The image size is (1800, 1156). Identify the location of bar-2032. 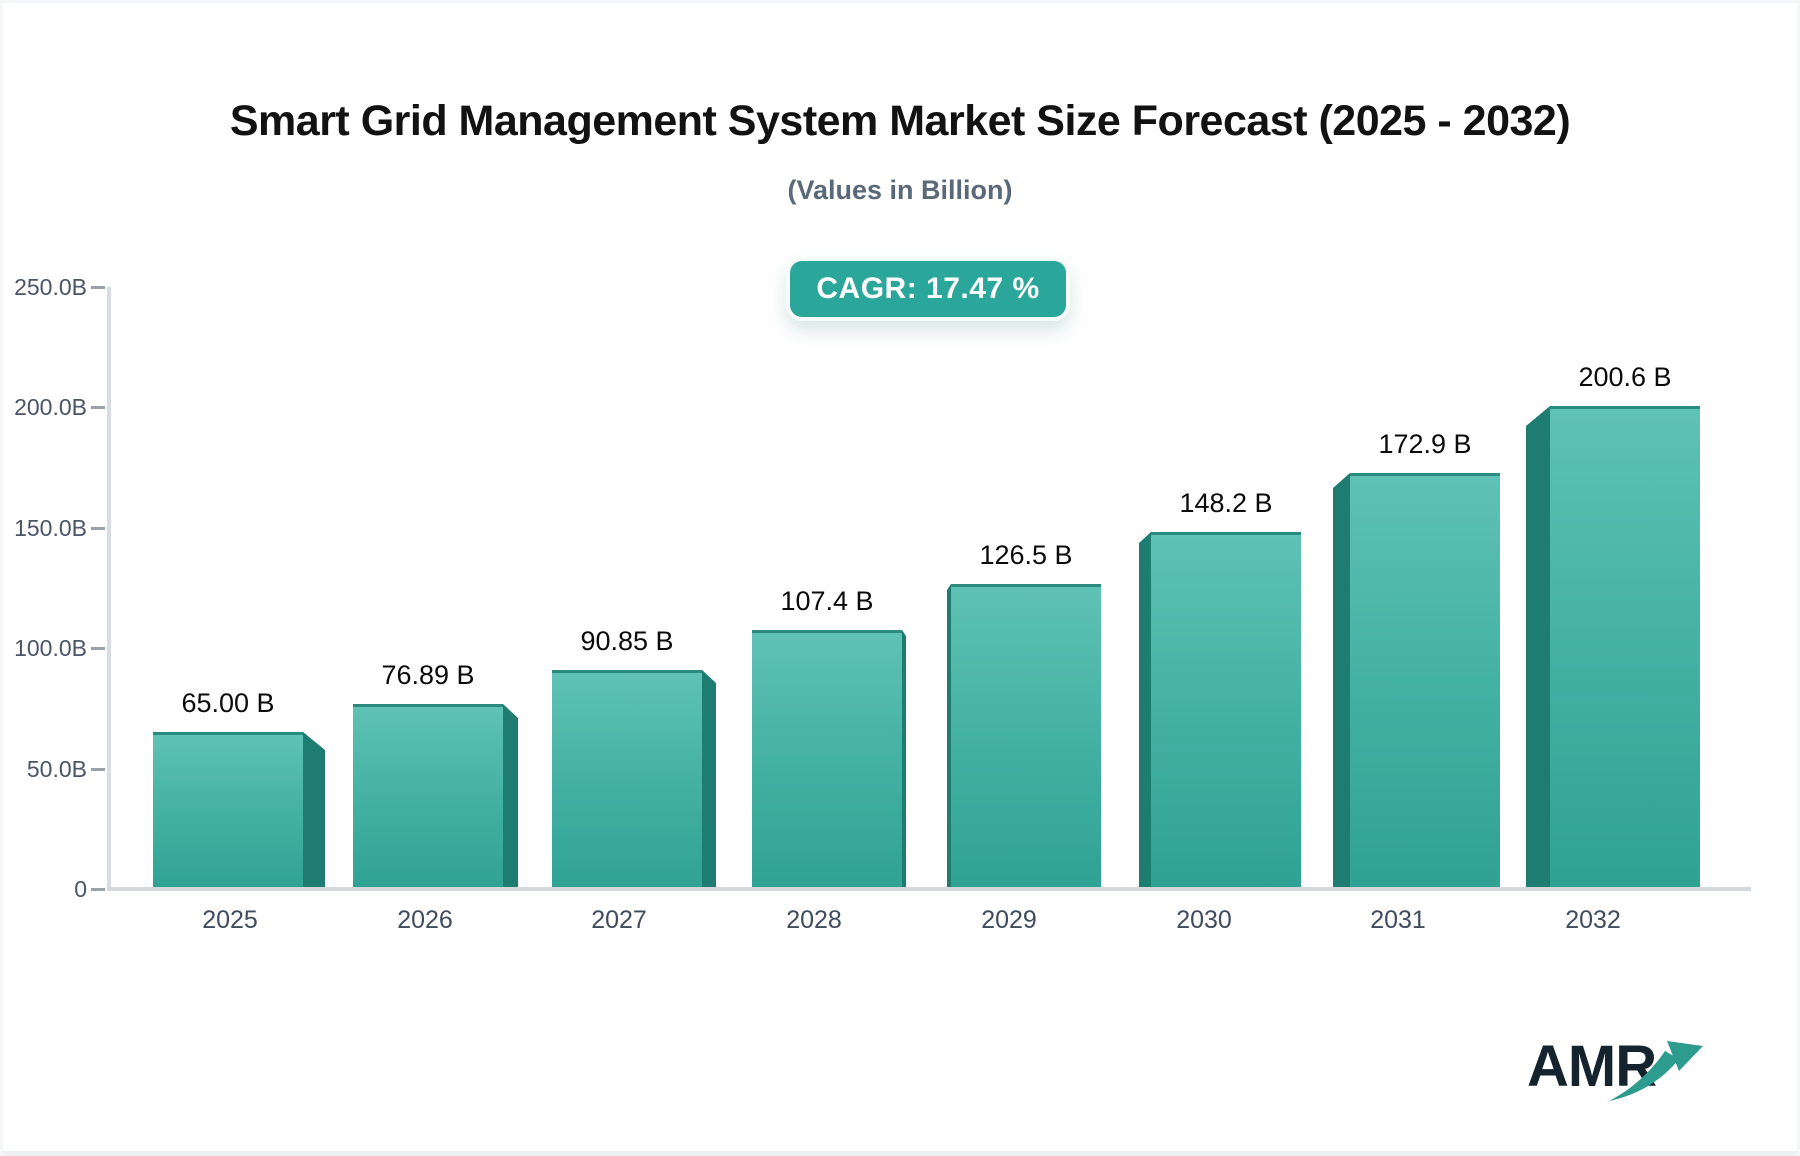
(1613, 647).